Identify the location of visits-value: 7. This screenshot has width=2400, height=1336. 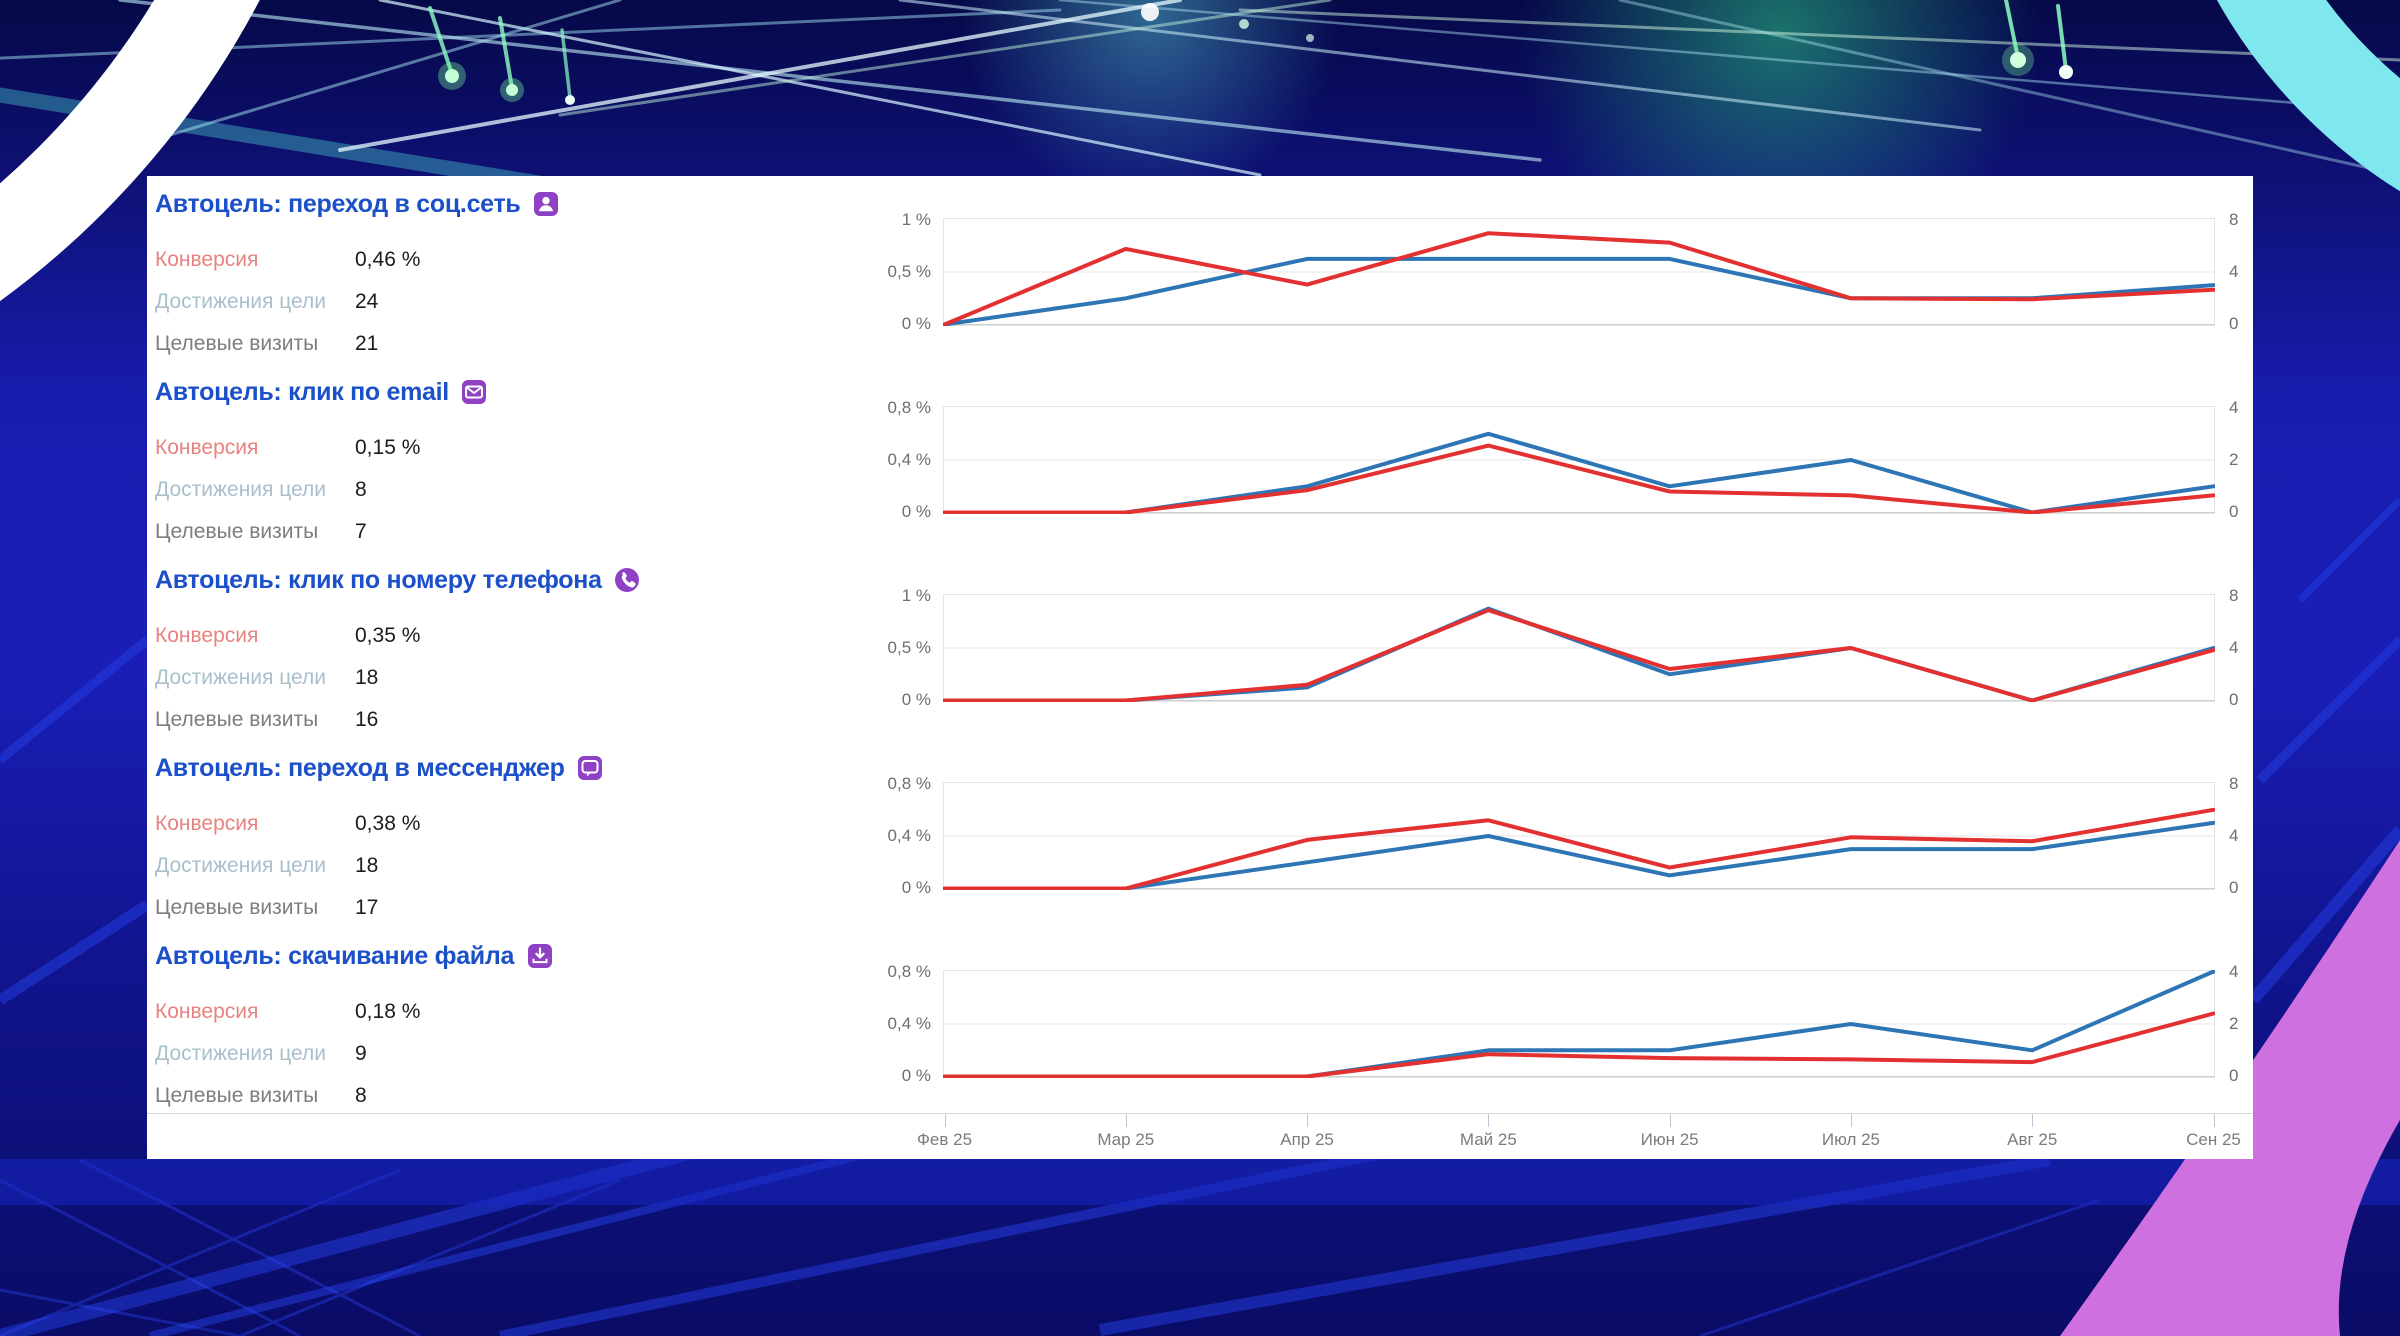
(361, 531).